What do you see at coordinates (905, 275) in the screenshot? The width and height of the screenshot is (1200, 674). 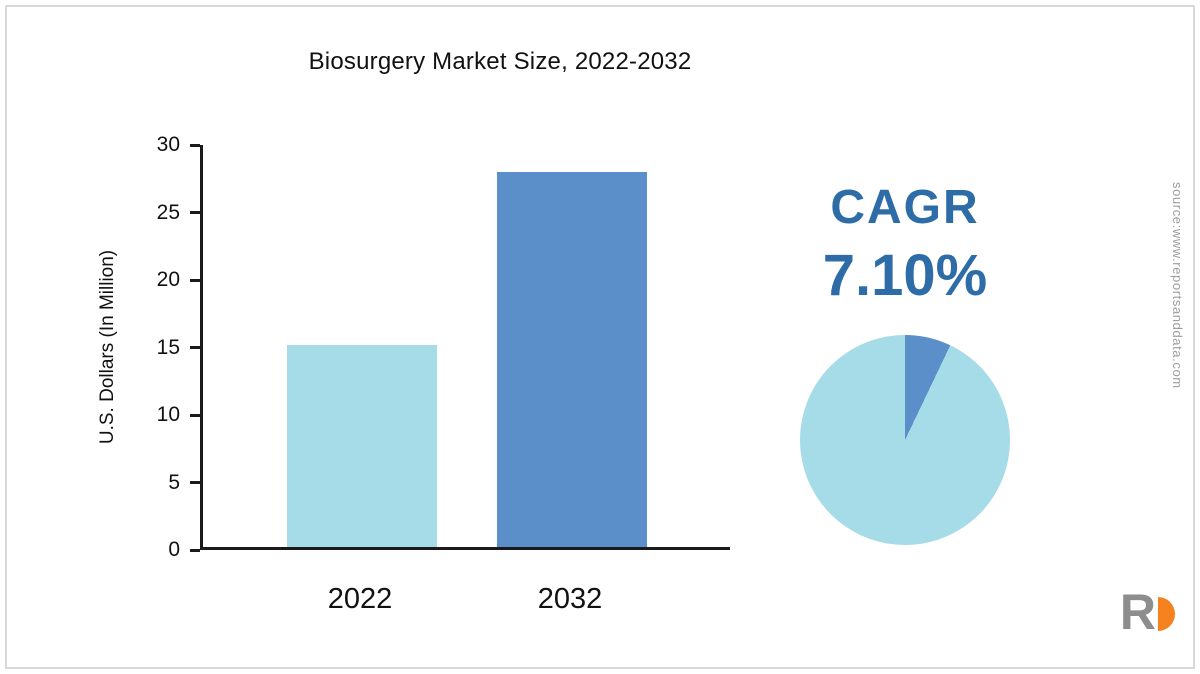 I see `cagr-value: 7.10%` at bounding box center [905, 275].